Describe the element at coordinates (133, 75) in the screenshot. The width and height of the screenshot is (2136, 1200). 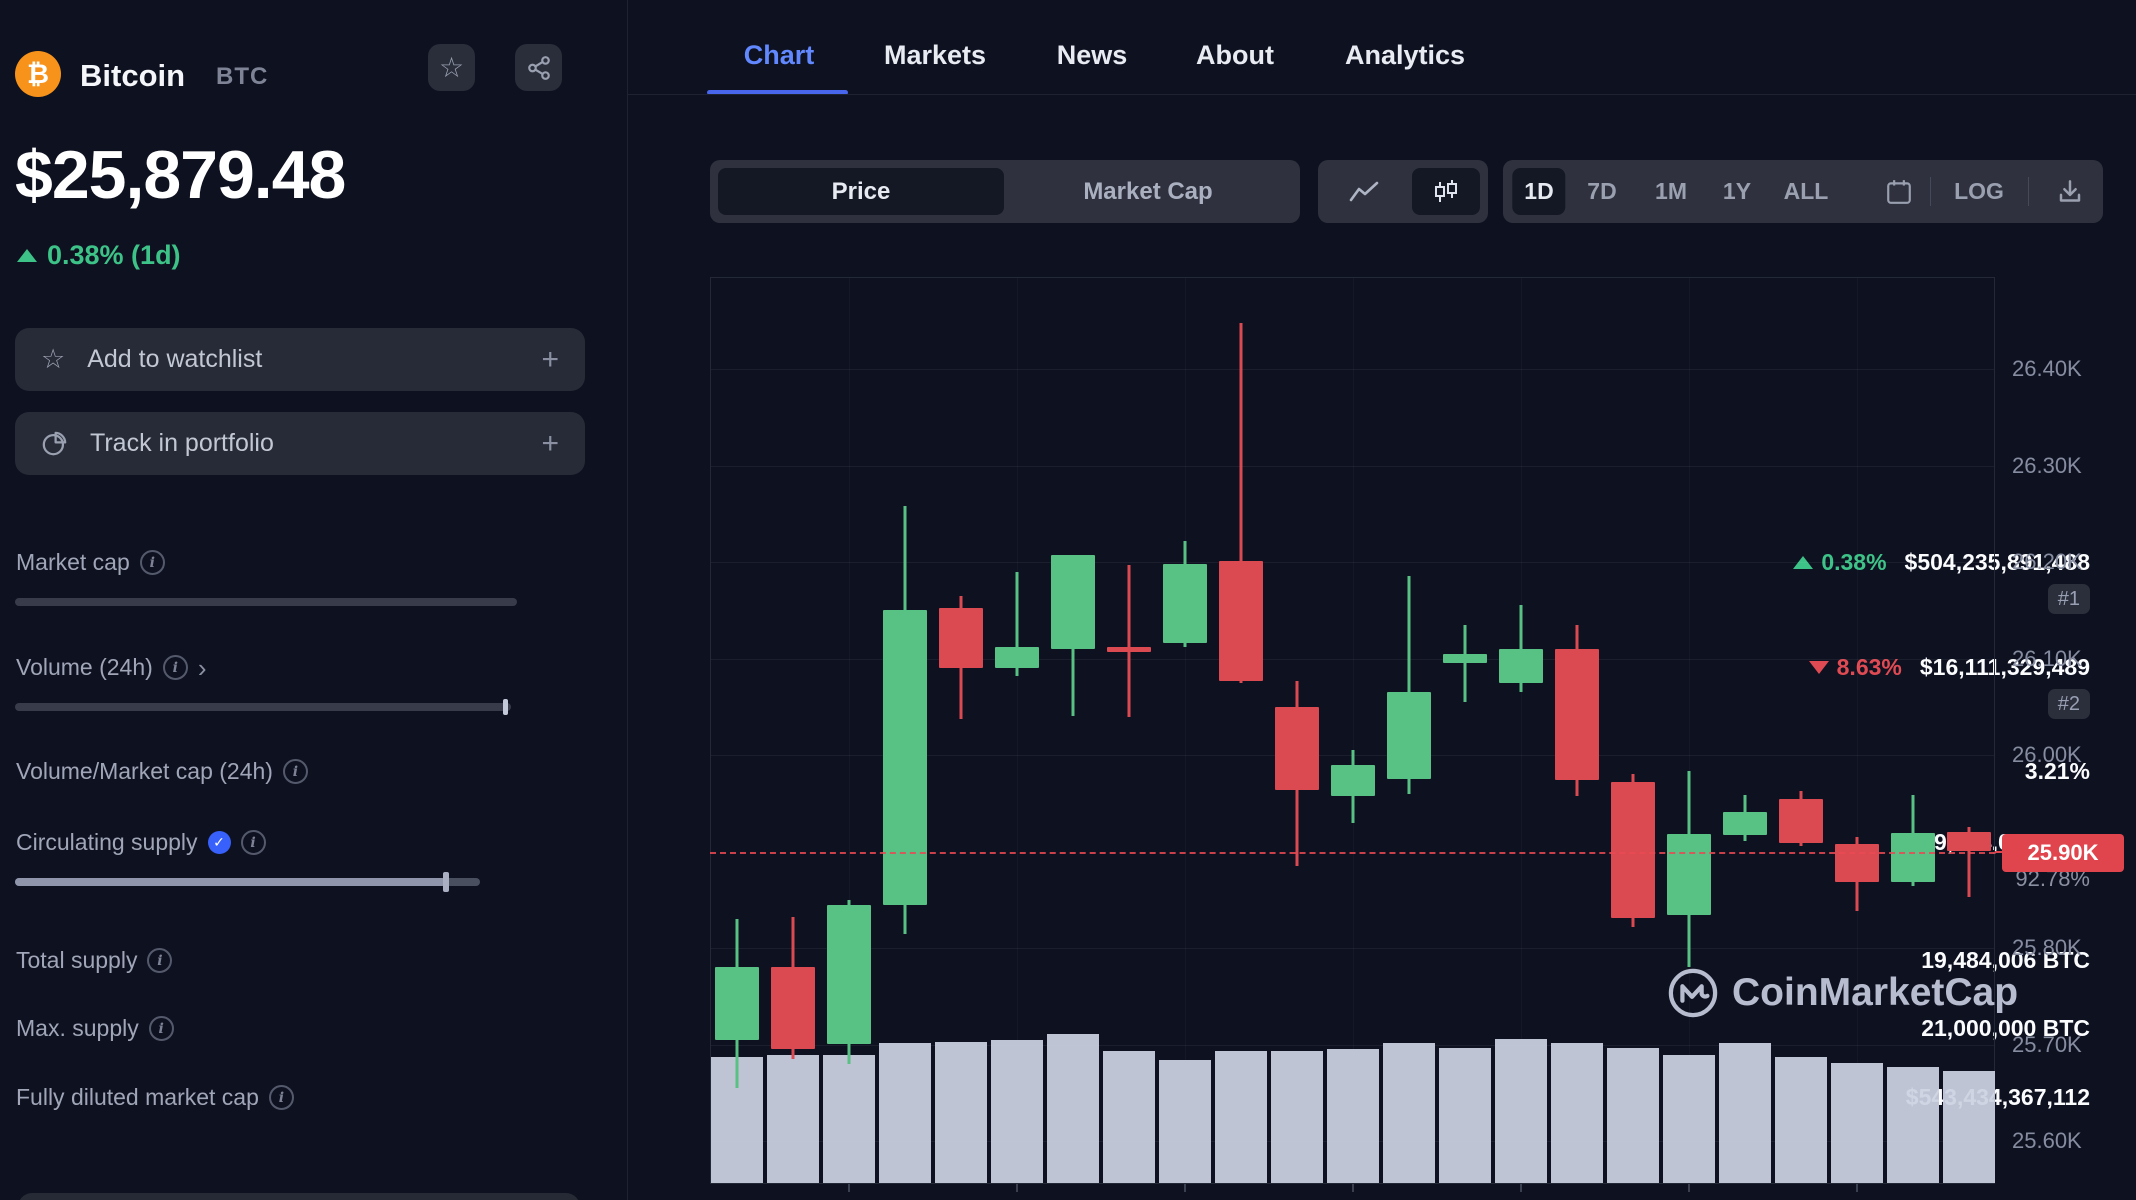
I see `coin-name: Bitcoin` at that location.